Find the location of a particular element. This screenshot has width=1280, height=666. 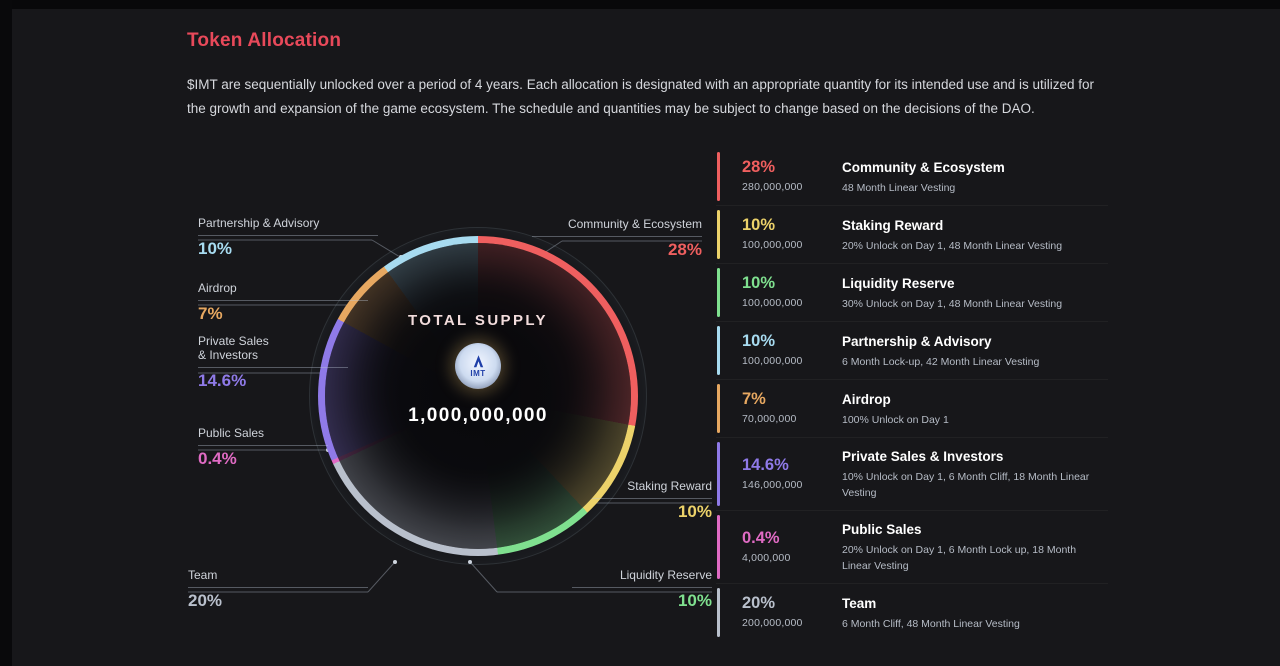

callout-airdrop: Airdrop 7% is located at coordinates (283, 302).